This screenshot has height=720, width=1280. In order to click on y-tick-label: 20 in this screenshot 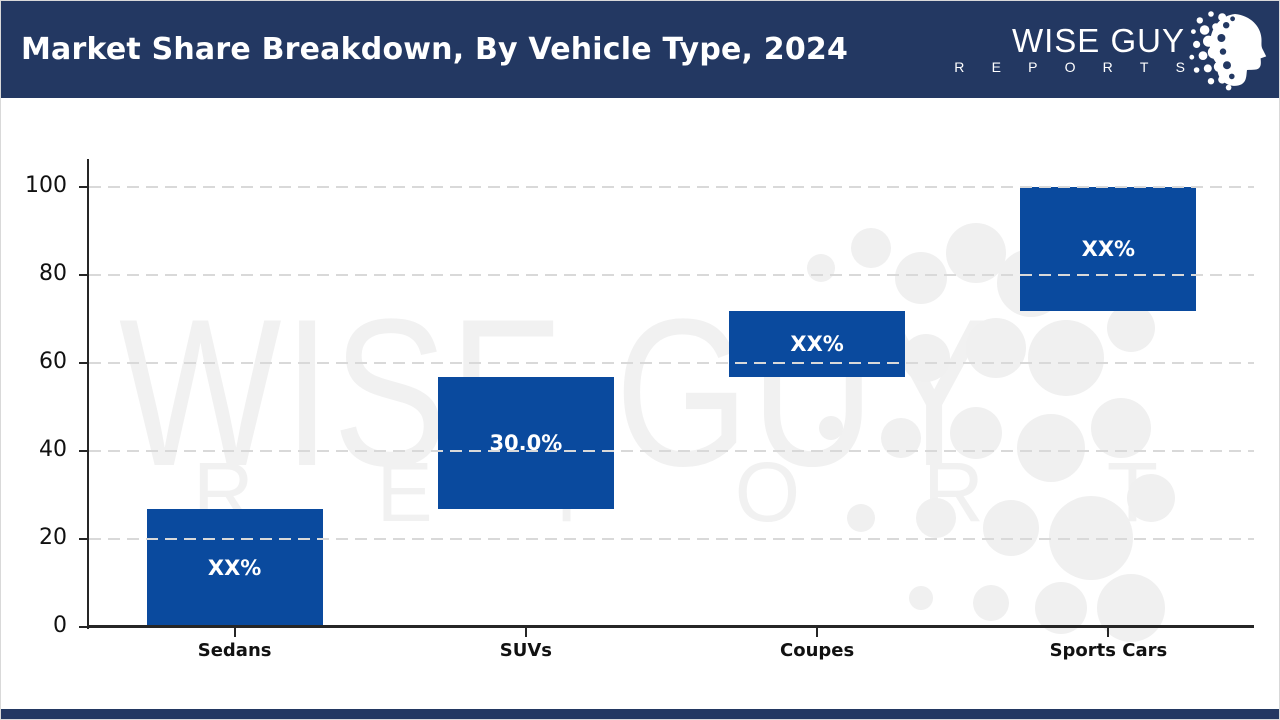, I will do `click(53, 537)`.